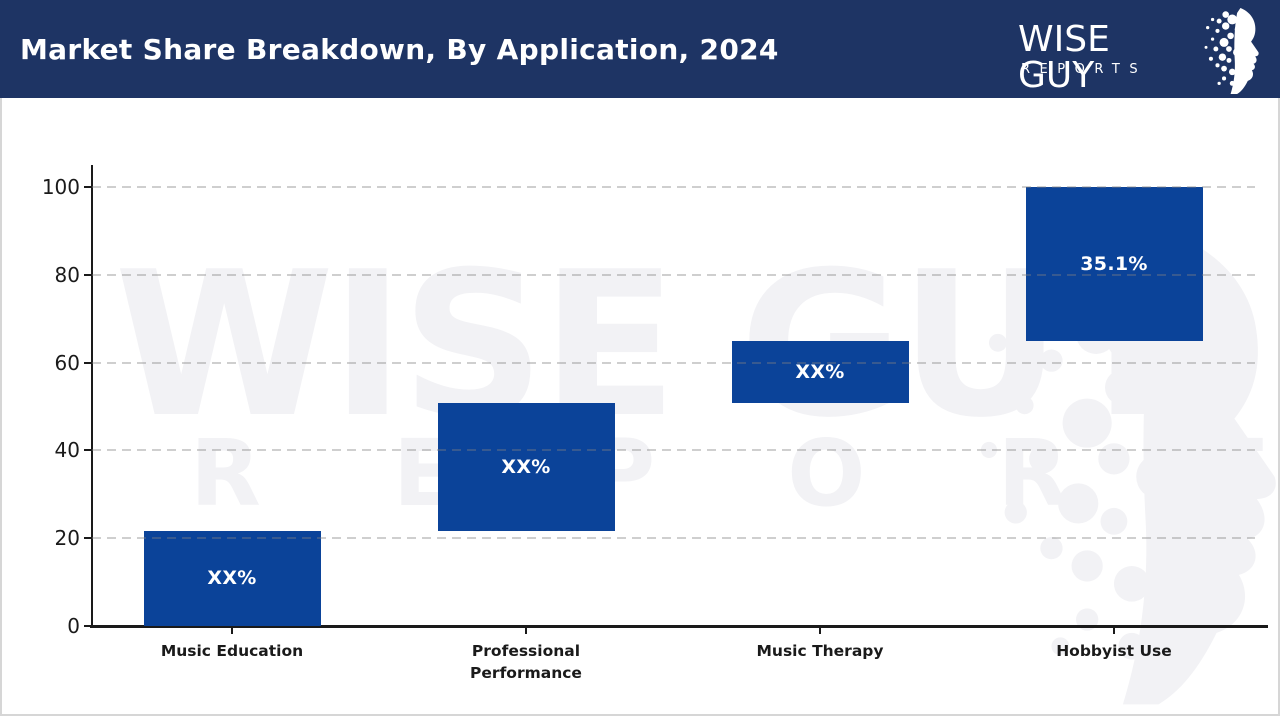 The image size is (1280, 720). I want to click on y-tick-label: 40, so click(67, 450).